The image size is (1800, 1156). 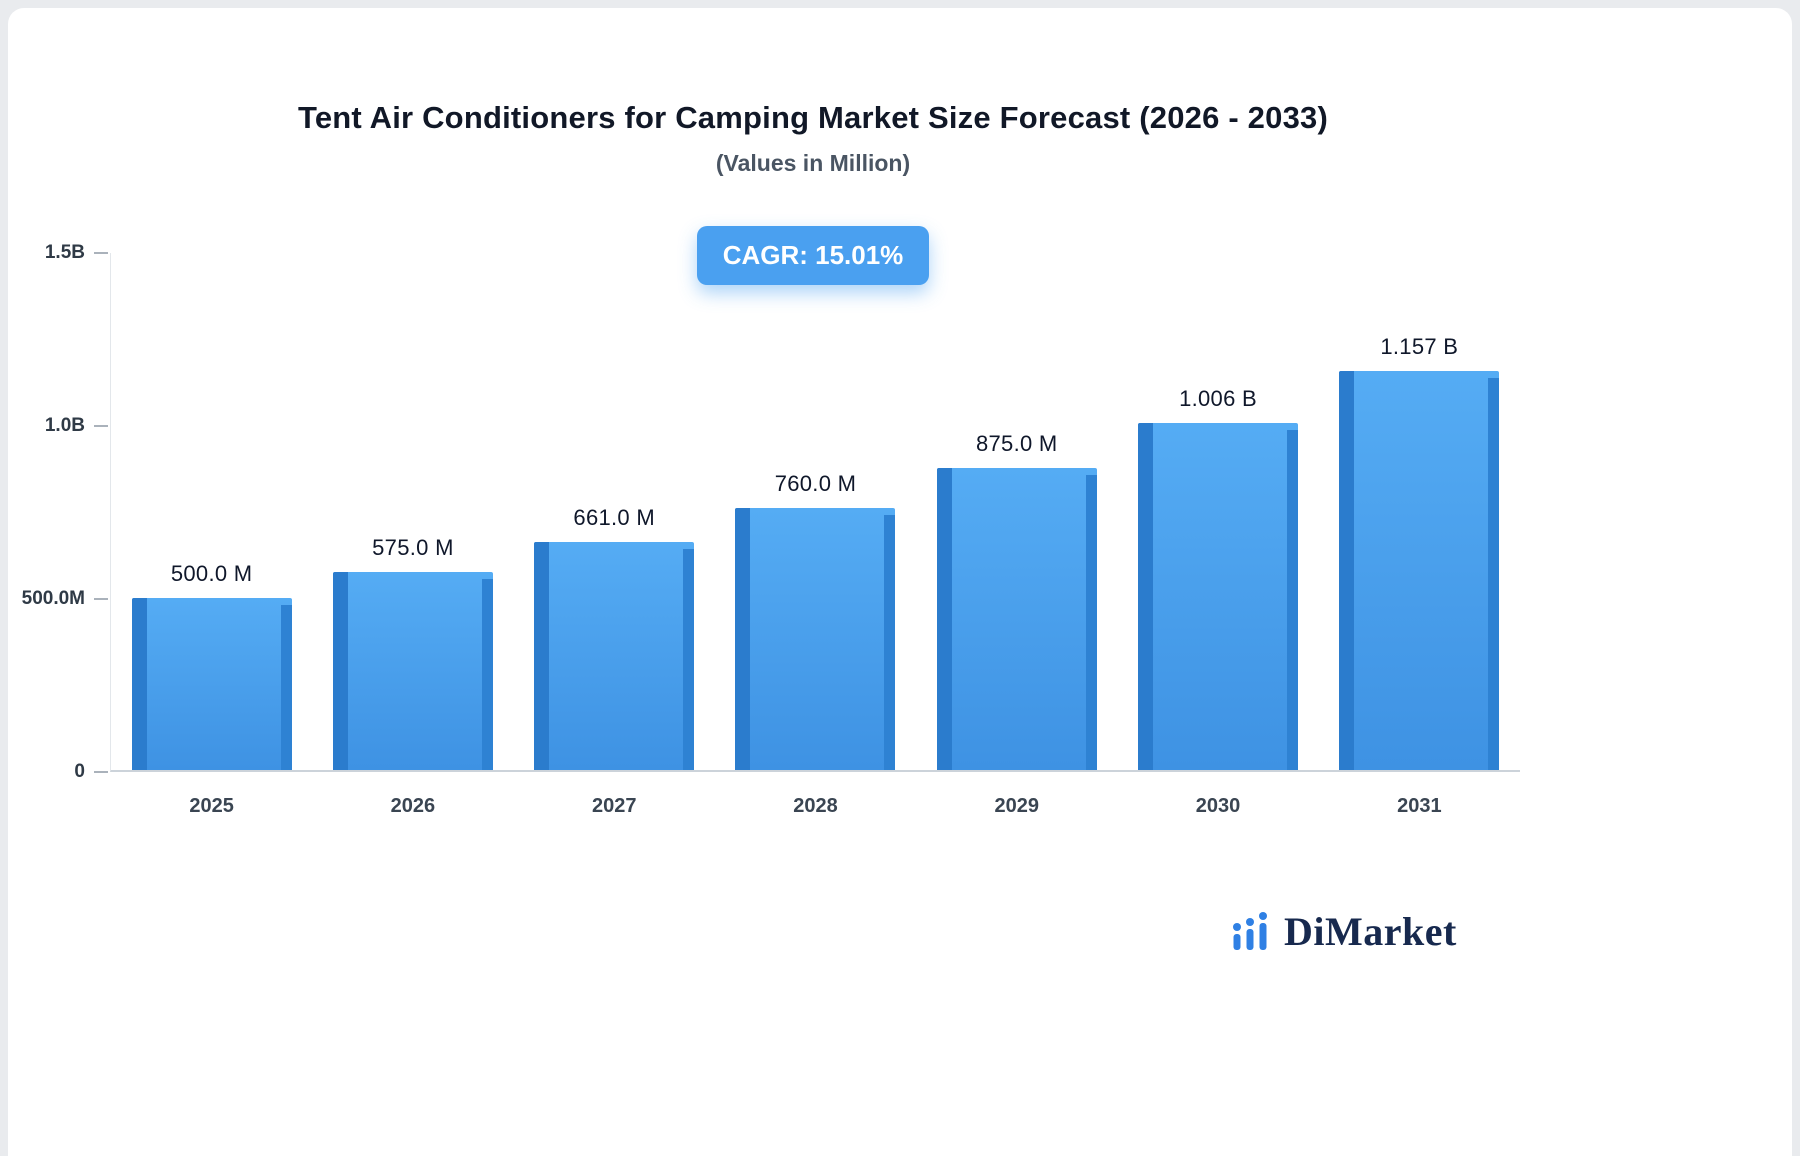 I want to click on x-axis-label: 2030, so click(x=1218, y=806).